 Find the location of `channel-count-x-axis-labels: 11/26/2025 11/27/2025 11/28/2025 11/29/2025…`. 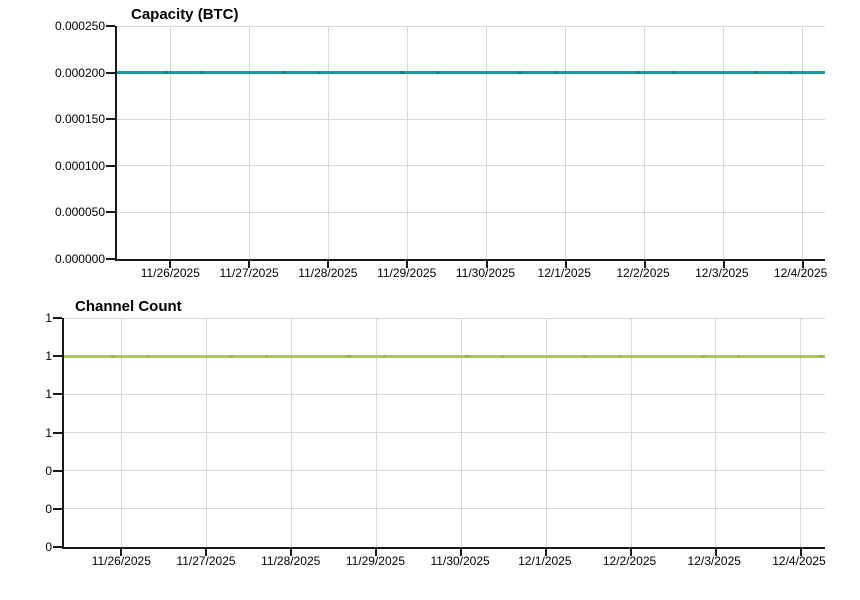

channel-count-x-axis-labels: 11/26/2025 11/27/2025 11/28/2025 11/29/2025… is located at coordinates (445, 562).